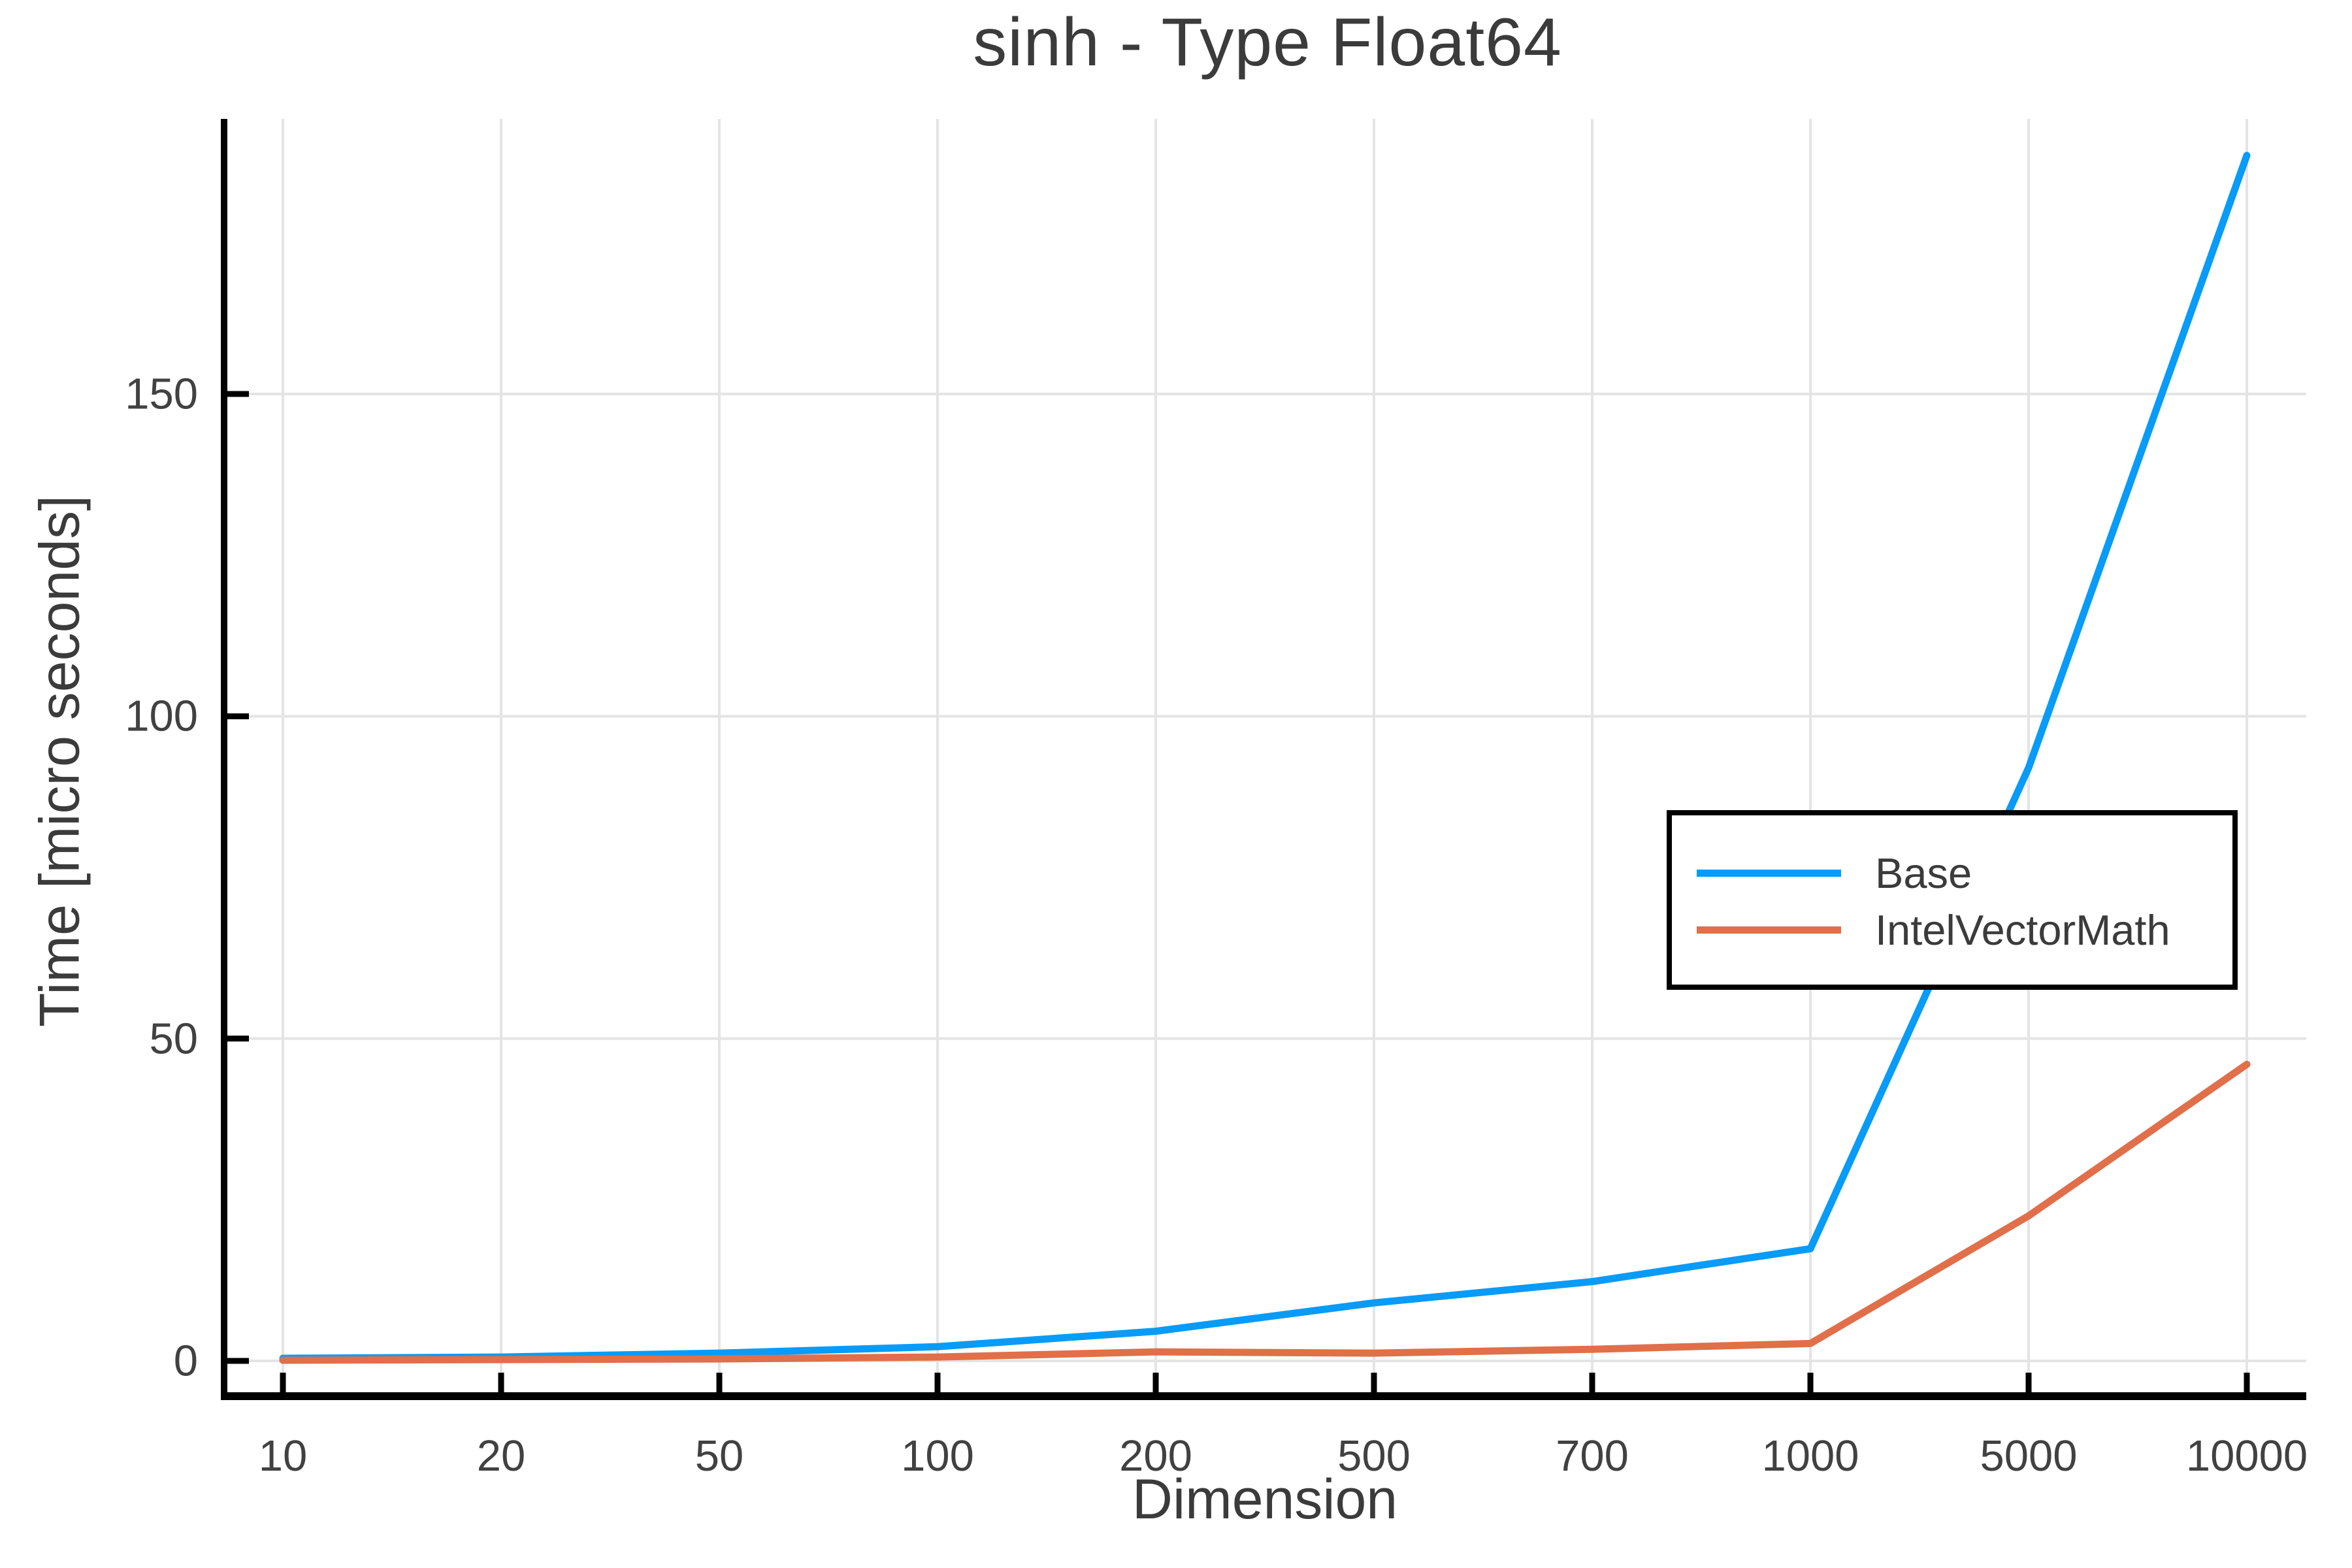 The height and width of the screenshot is (1568, 2352). Describe the element at coordinates (2029, 1455) in the screenshot. I see `x-tick-label: 5000` at that location.